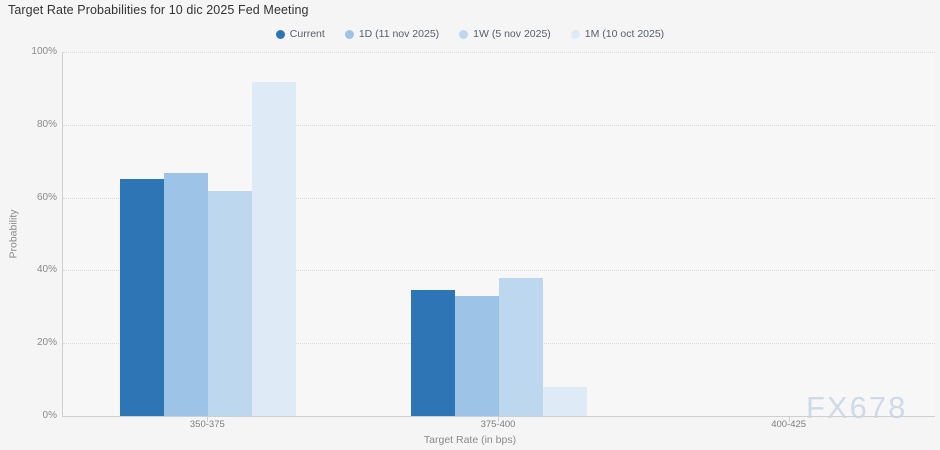 The width and height of the screenshot is (940, 450). What do you see at coordinates (433, 353) in the screenshot?
I see `bar-375-400-Current` at bounding box center [433, 353].